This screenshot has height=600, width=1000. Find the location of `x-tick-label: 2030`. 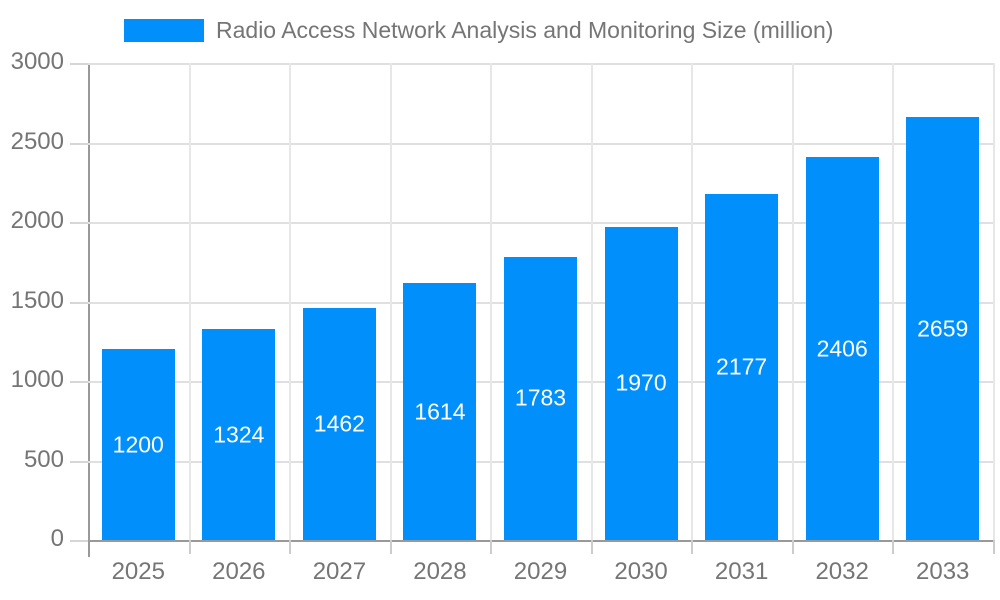

x-tick-label: 2030 is located at coordinates (641, 571).